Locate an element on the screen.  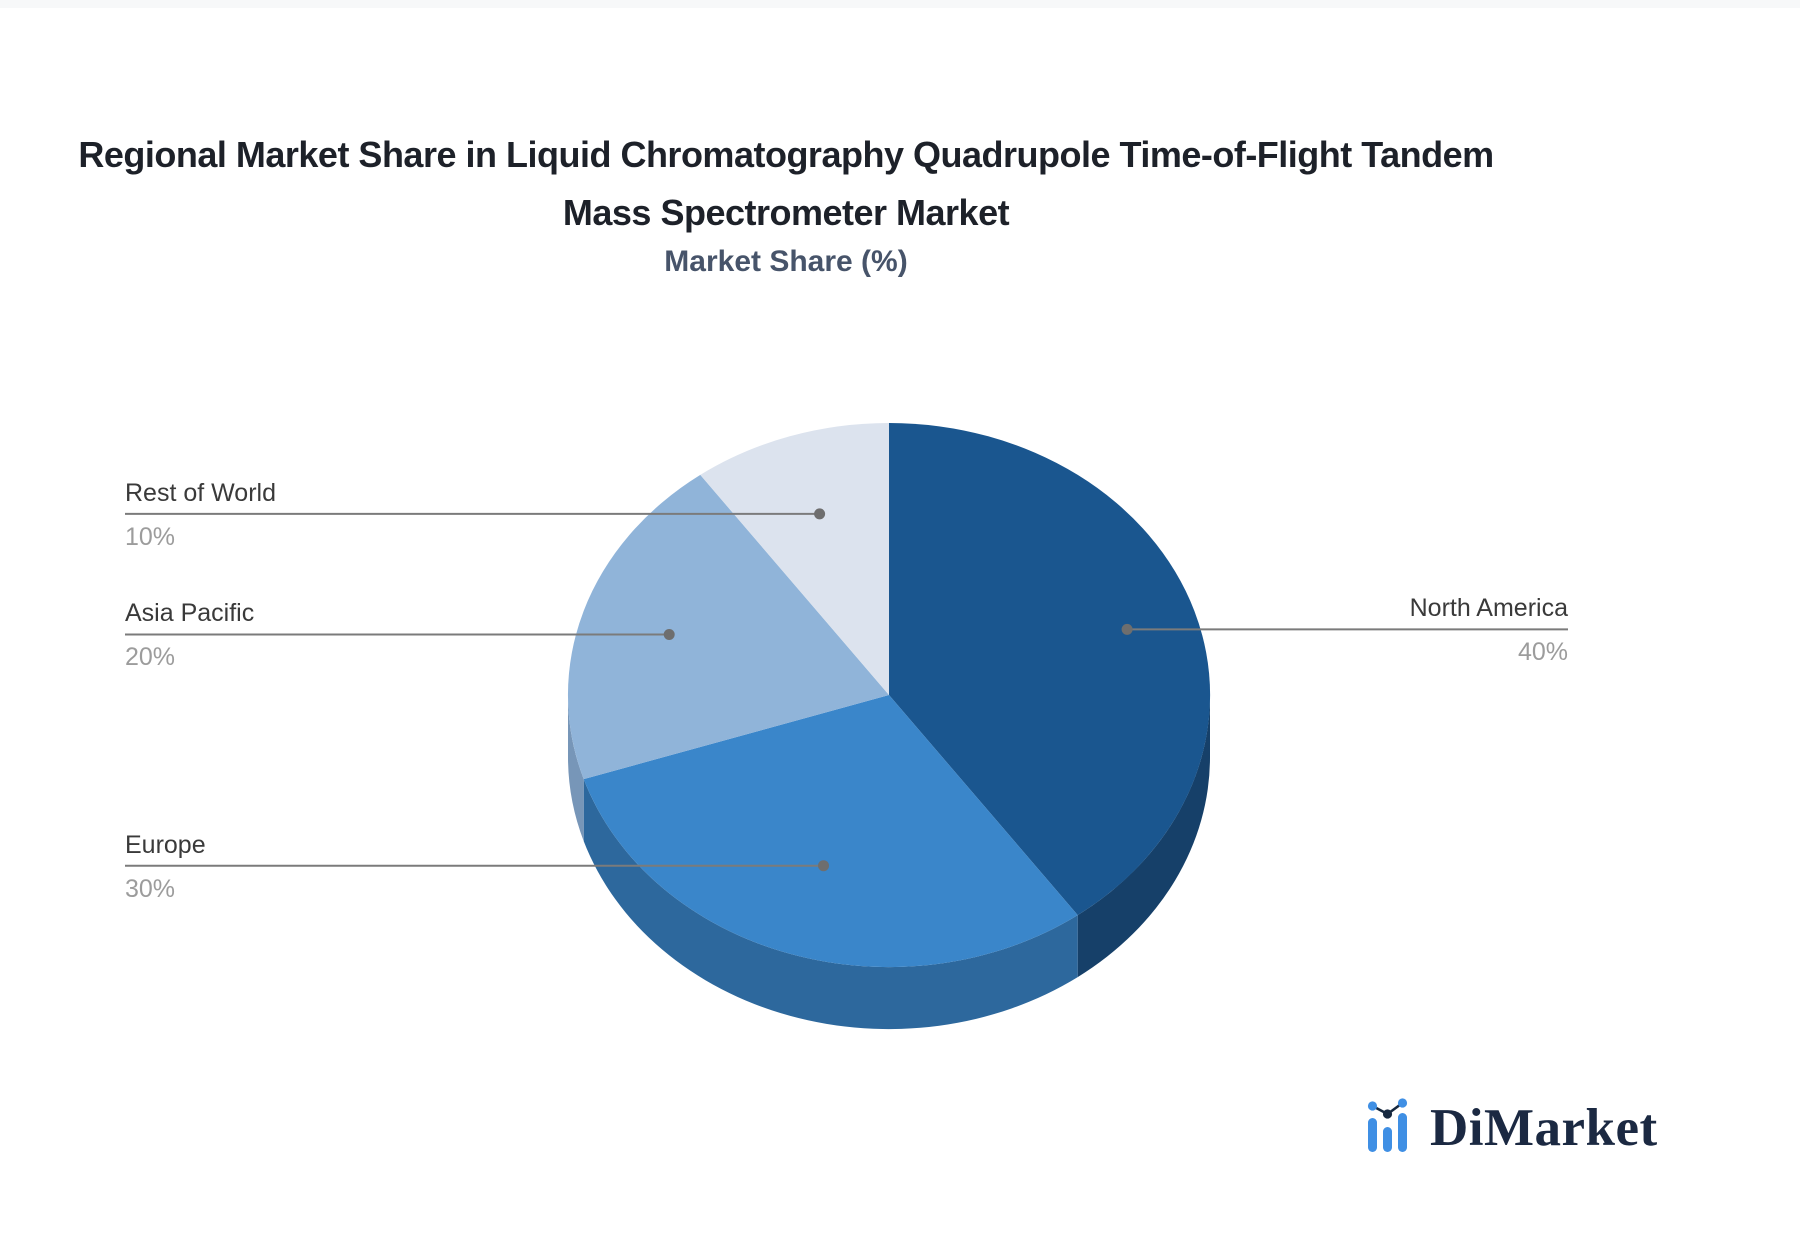
brand-logo: DiMarket is located at coordinates (1510, 1127).